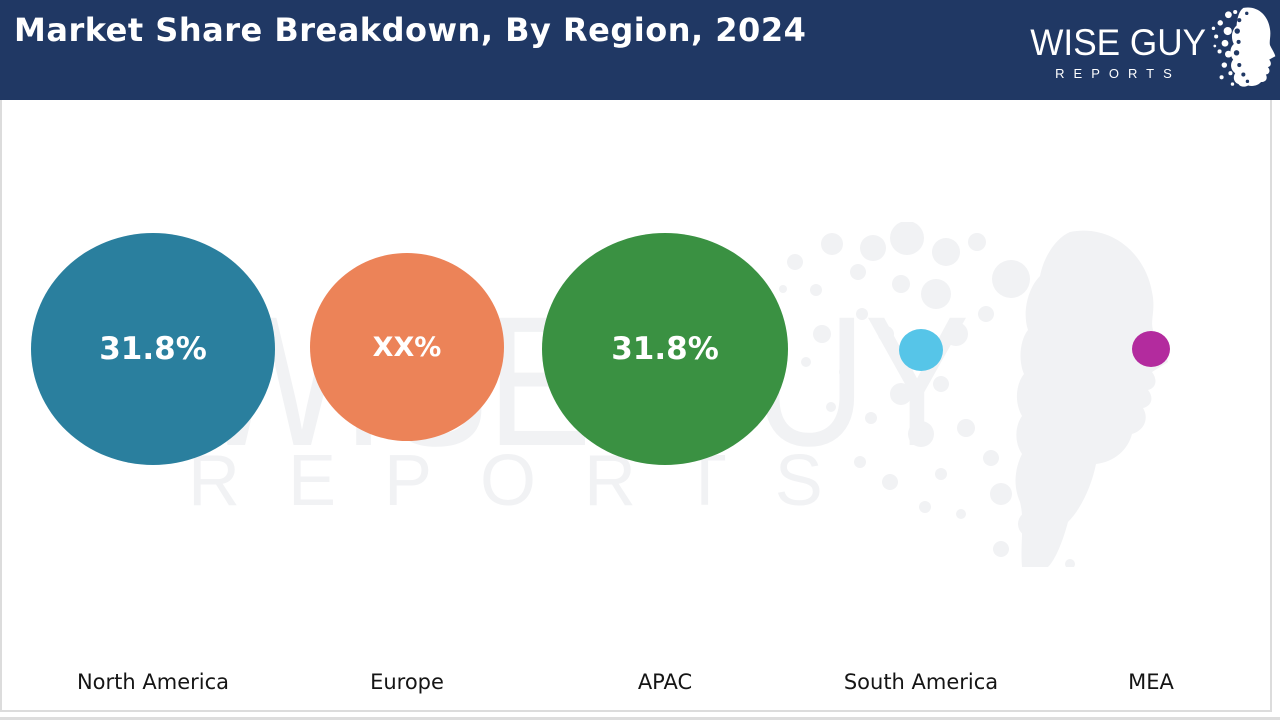  I want to click on logo-text: WISE GUY REPORTS, so click(1113, 51).